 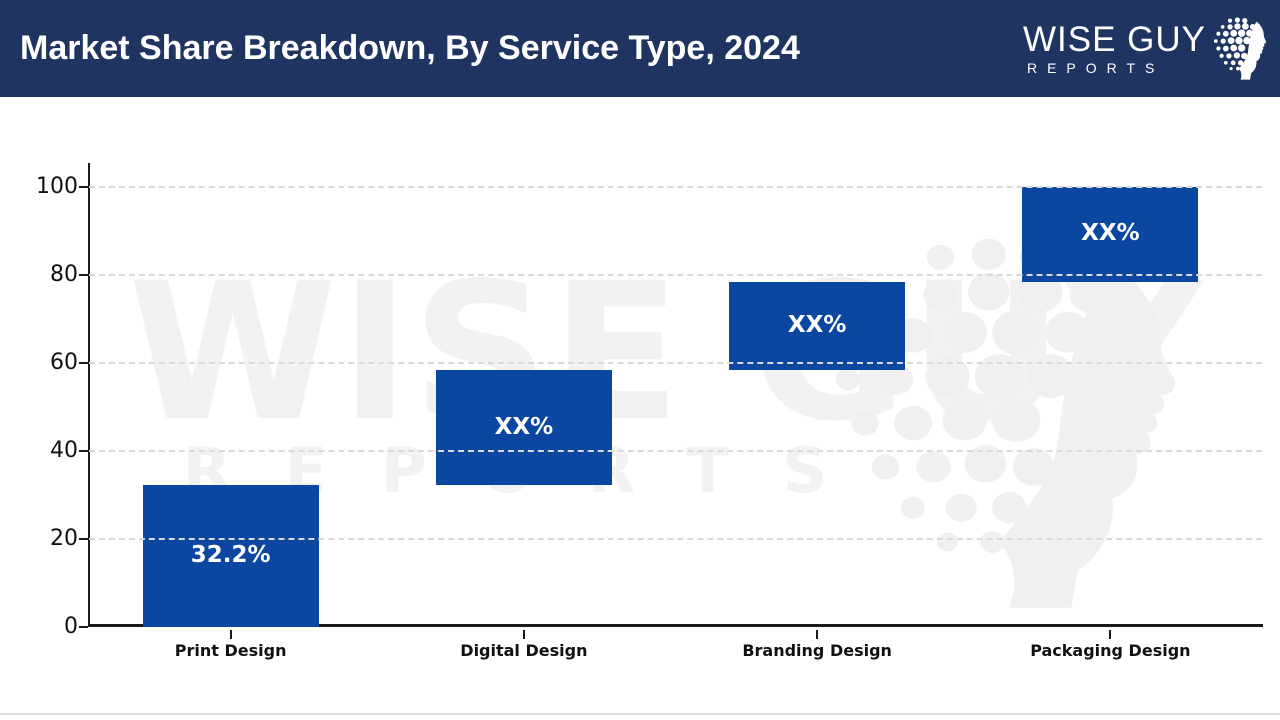 I want to click on brand-logo: WISE GUY REPORTS, so click(x=1145, y=48).